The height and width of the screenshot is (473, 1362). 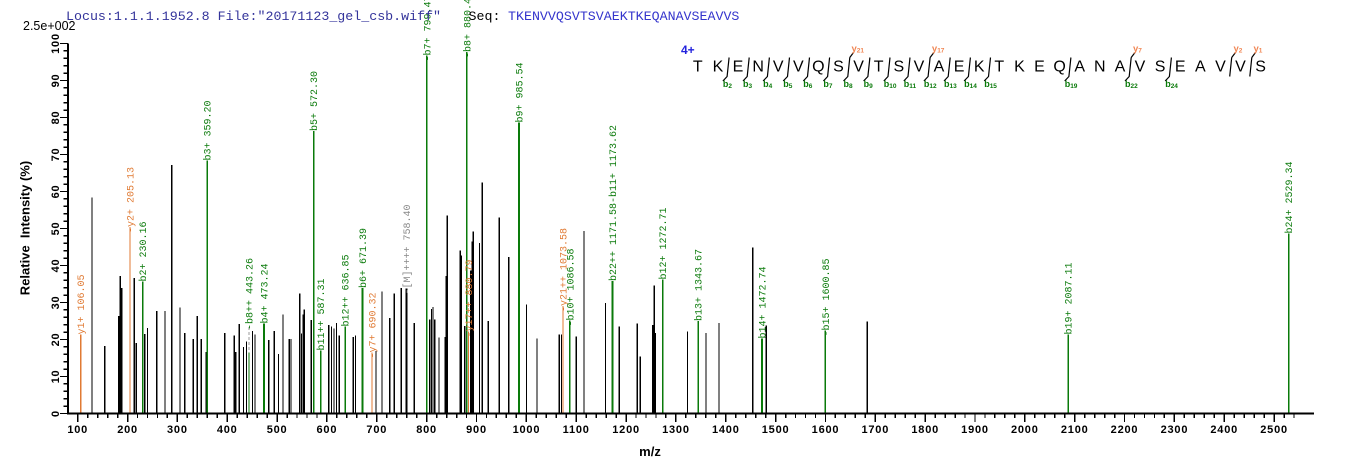 What do you see at coordinates (327, 430) in the screenshot?
I see `svg-text: 600` at bounding box center [327, 430].